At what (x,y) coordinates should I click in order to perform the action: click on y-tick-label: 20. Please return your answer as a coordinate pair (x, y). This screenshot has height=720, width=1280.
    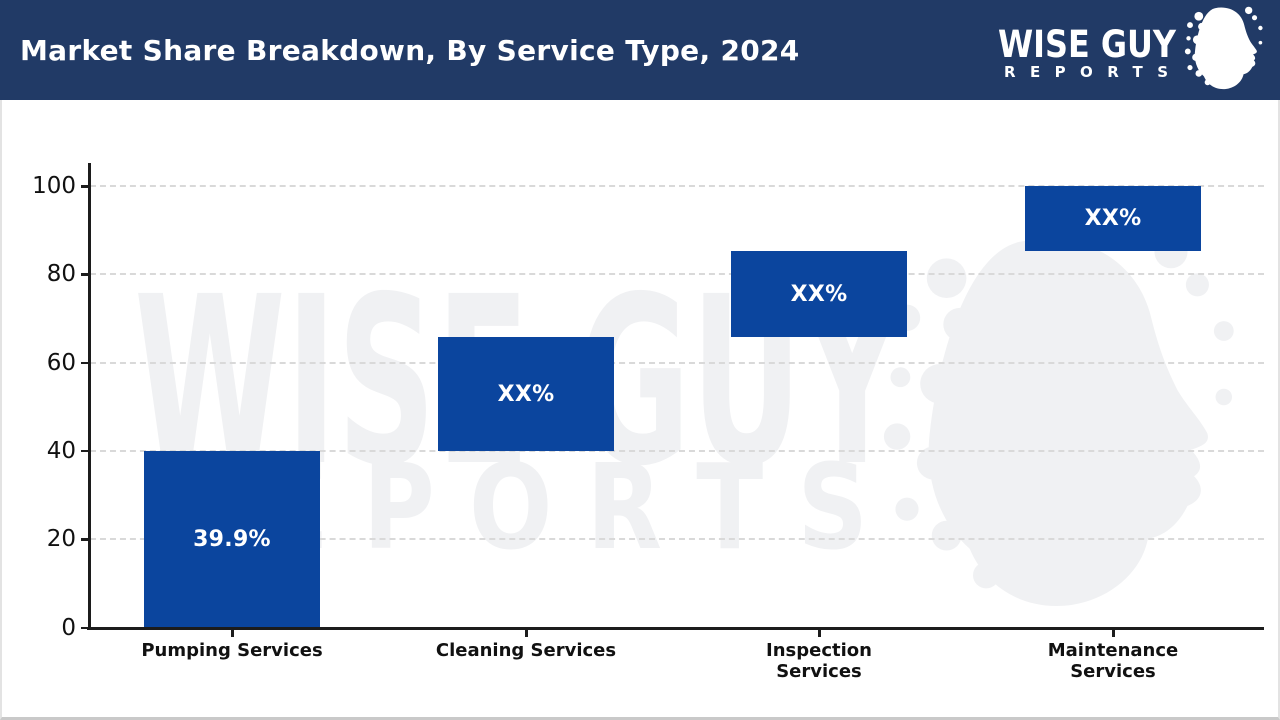
    Looking at the image, I should click on (61, 539).